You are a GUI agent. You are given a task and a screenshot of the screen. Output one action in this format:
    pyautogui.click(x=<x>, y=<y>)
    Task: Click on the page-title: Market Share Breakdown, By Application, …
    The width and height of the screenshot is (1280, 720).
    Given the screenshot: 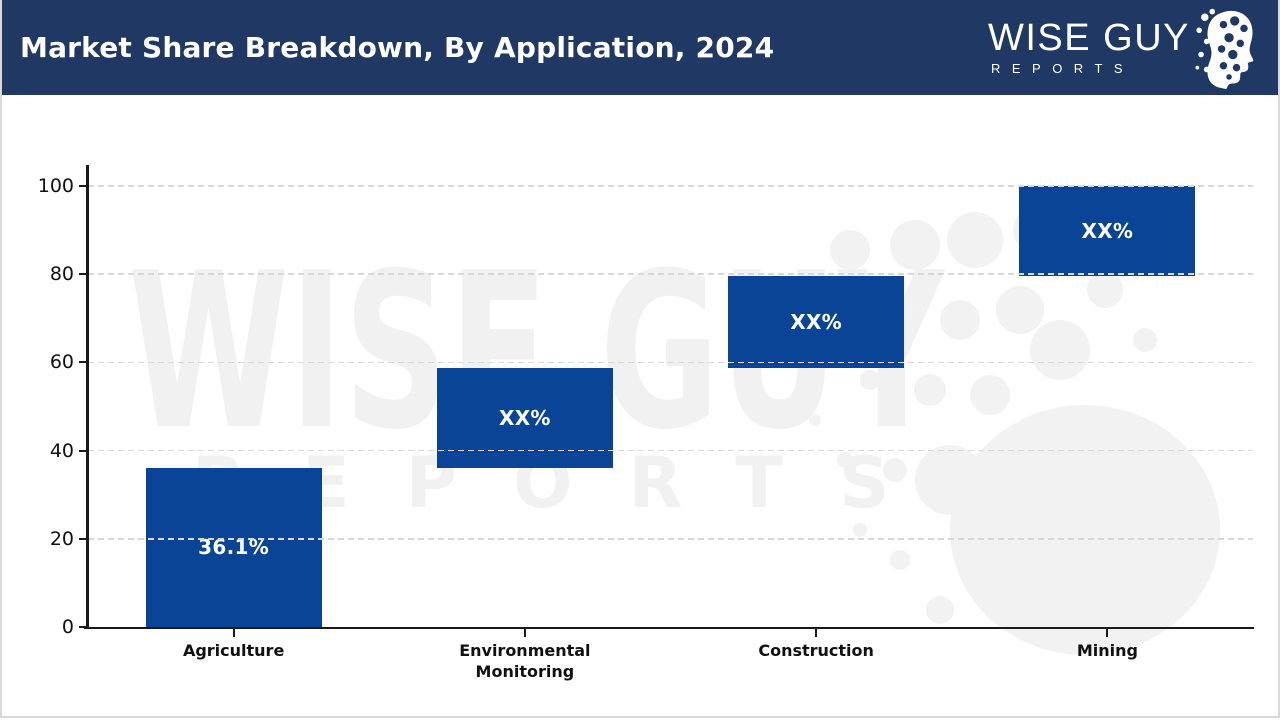 What is the action you would take?
    pyautogui.click(x=397, y=47)
    